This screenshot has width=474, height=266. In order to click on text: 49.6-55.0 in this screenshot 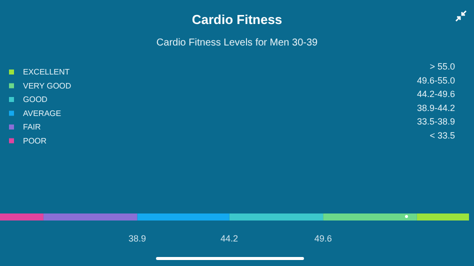, I will do `click(435, 80)`.